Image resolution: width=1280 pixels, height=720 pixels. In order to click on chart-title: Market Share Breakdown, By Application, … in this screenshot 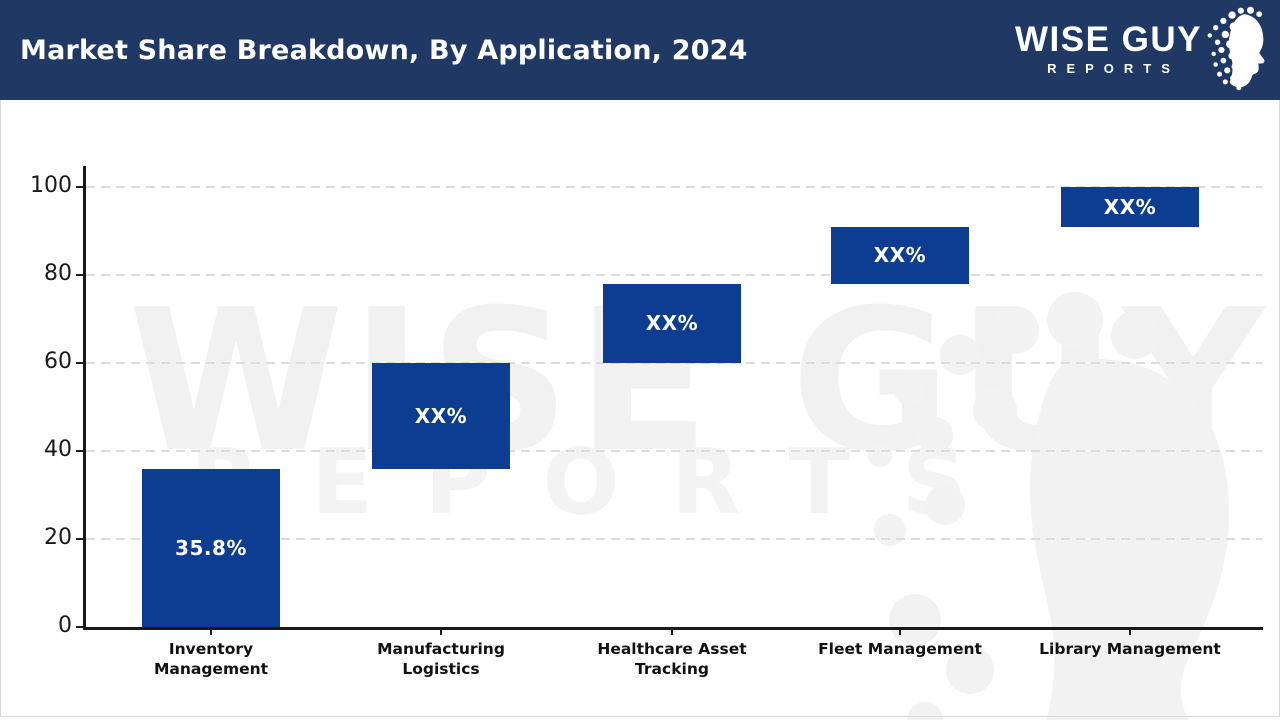, I will do `click(384, 50)`.